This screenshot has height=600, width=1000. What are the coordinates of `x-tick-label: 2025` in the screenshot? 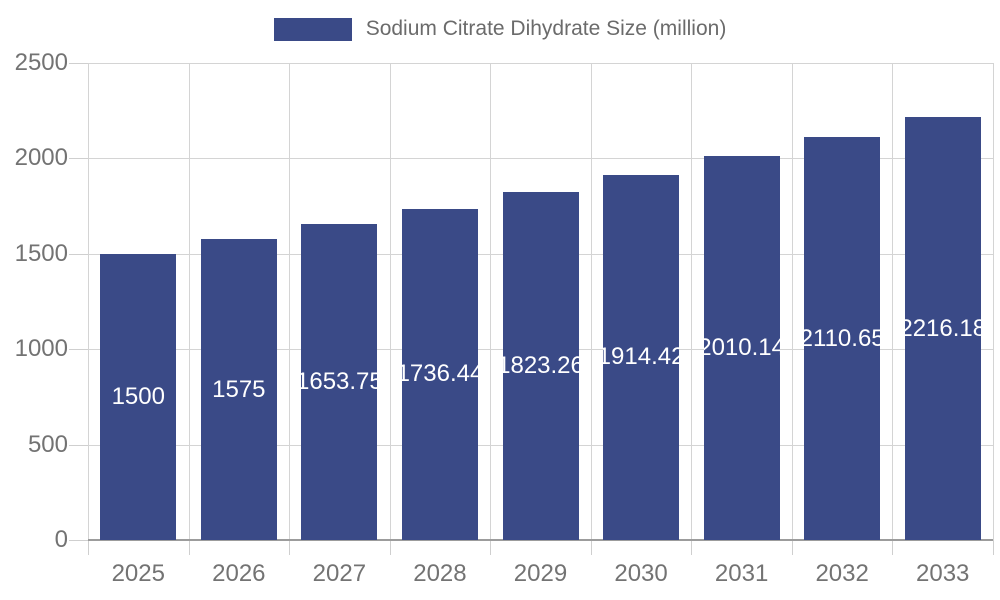 It's located at (138, 573).